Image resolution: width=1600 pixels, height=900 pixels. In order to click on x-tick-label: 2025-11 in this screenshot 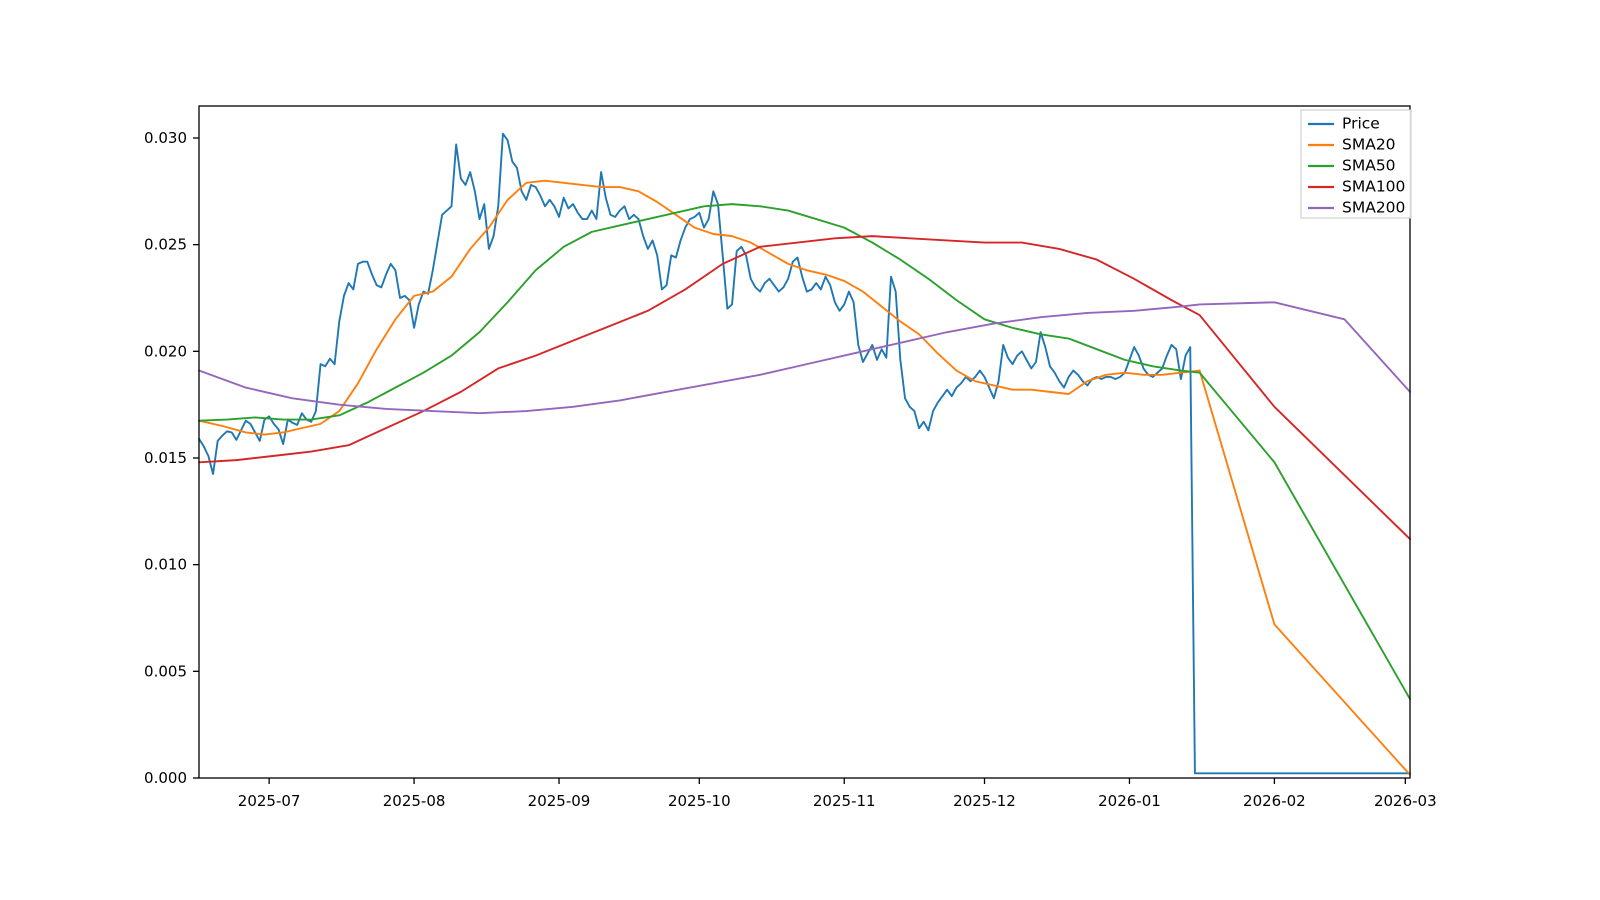, I will do `click(844, 801)`.